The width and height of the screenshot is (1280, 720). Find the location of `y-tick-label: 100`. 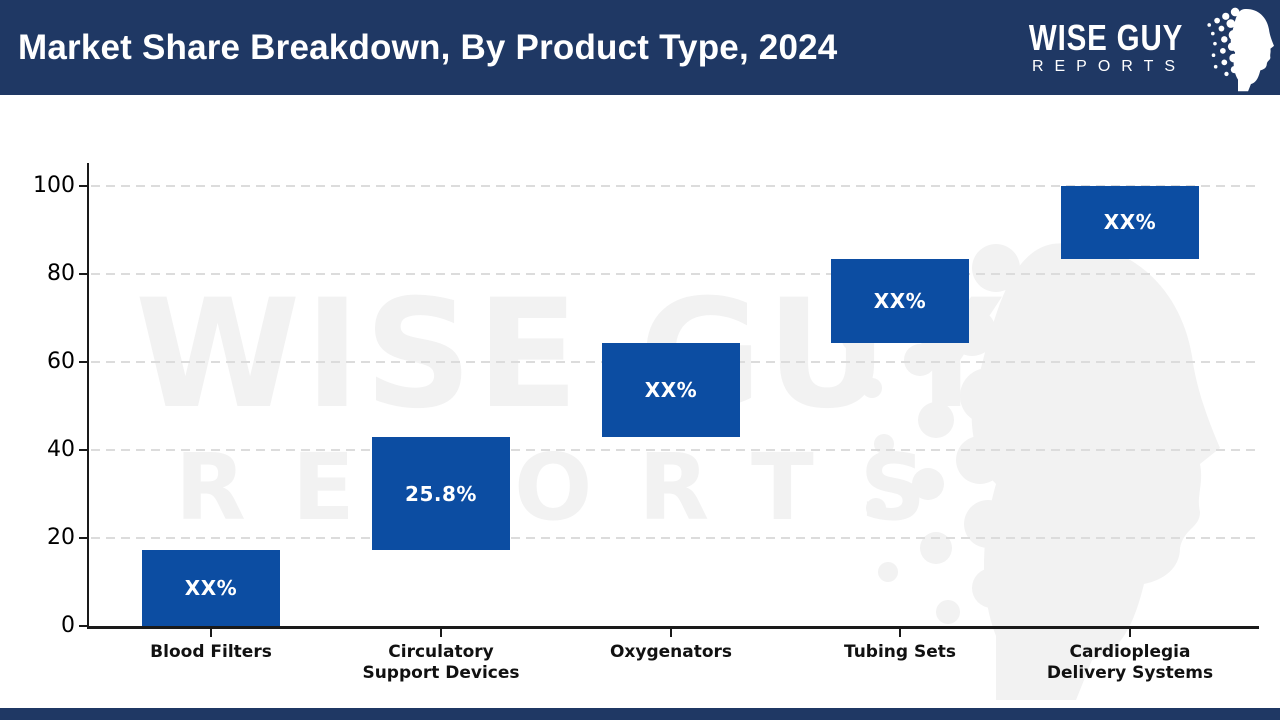

y-tick-label: 100 is located at coordinates (54, 185).